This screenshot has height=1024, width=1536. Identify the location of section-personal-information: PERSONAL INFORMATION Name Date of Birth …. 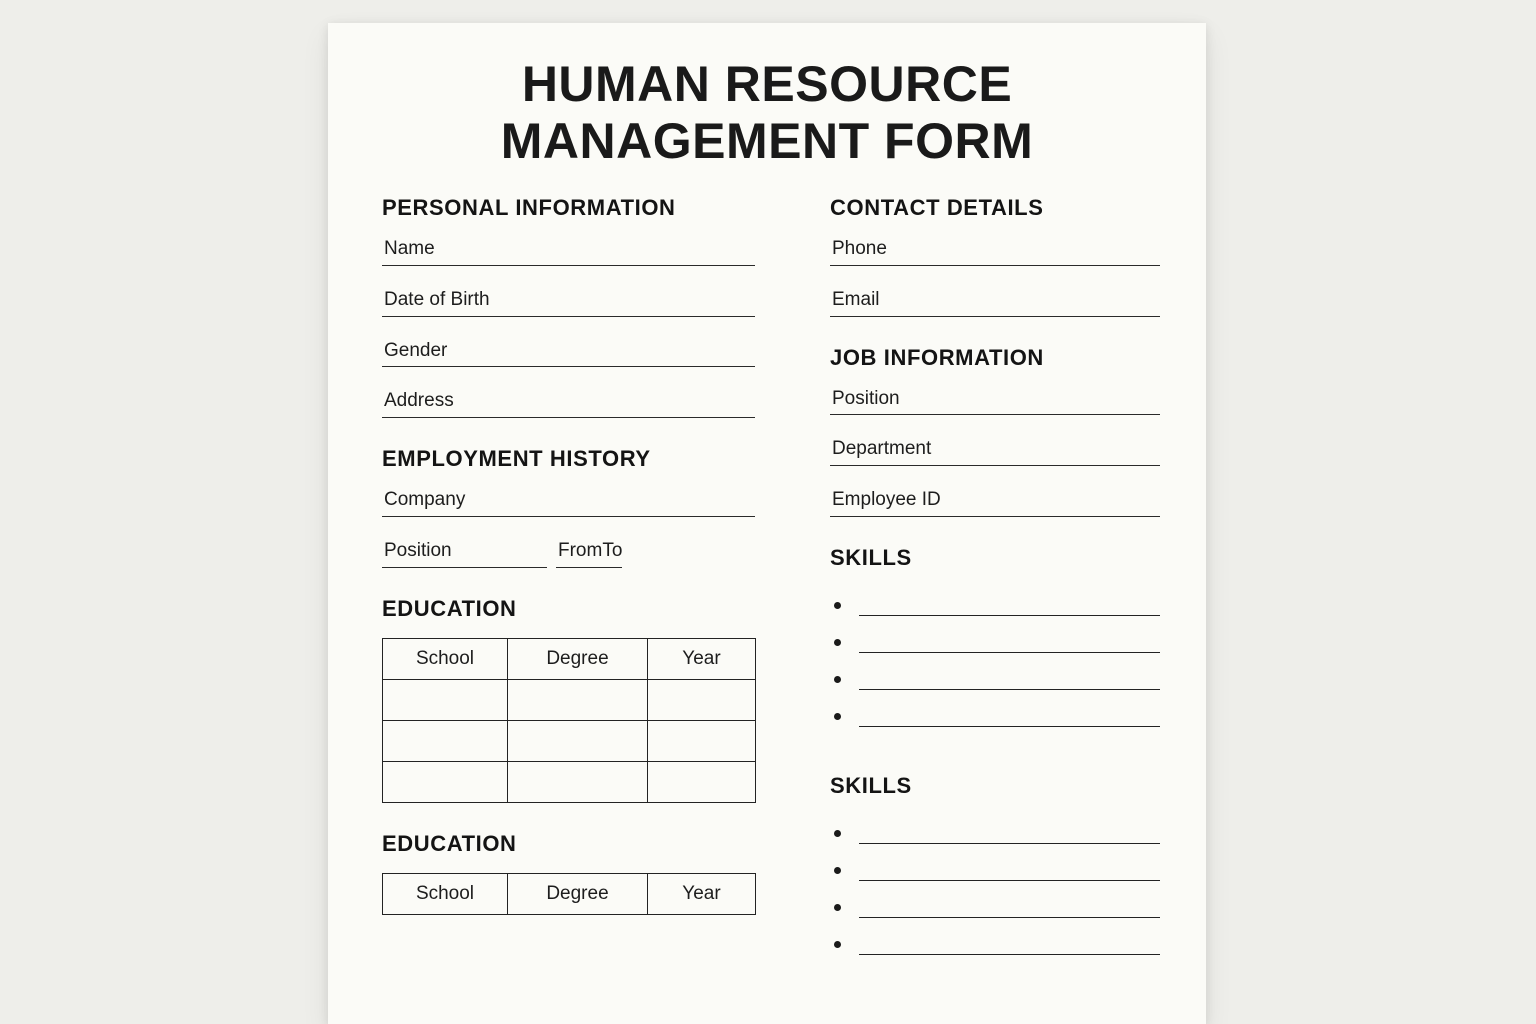
(568, 306).